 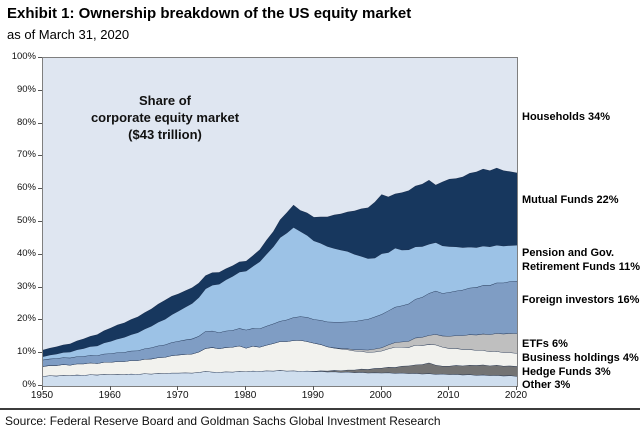 I want to click on x-axis-label: 2020, so click(x=516, y=395).